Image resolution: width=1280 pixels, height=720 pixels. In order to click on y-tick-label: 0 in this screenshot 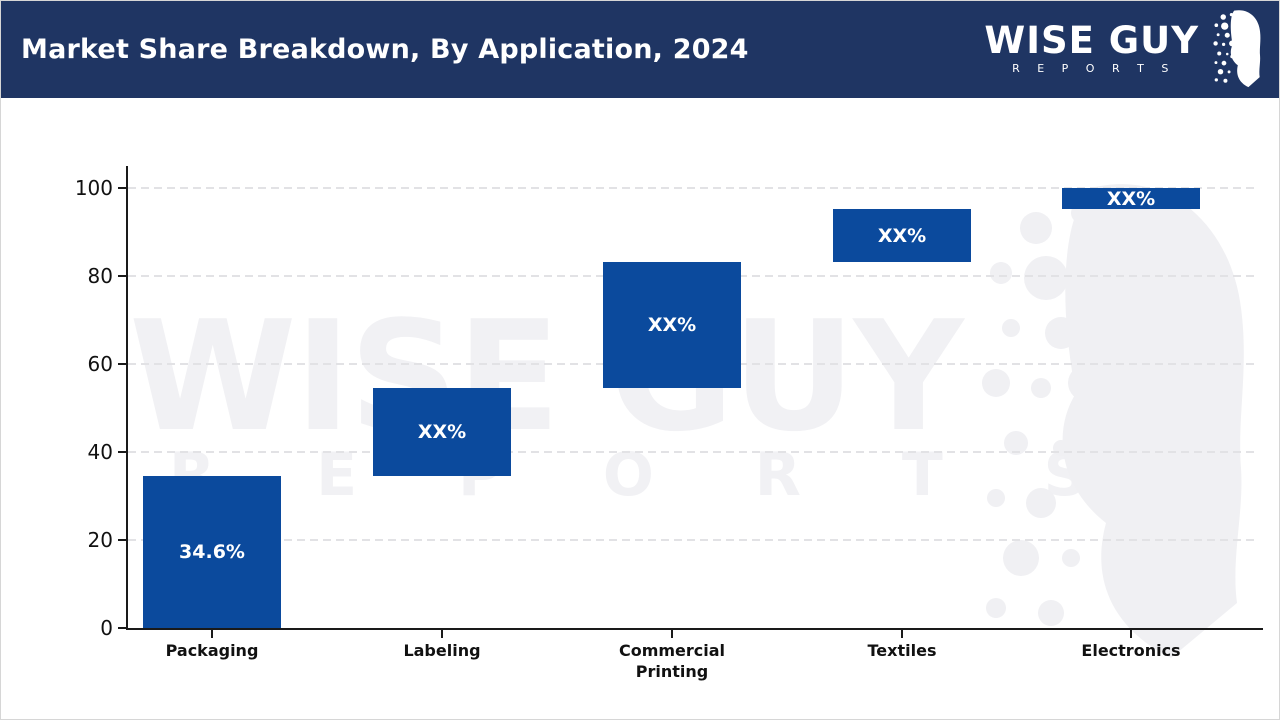, I will do `click(106, 628)`.